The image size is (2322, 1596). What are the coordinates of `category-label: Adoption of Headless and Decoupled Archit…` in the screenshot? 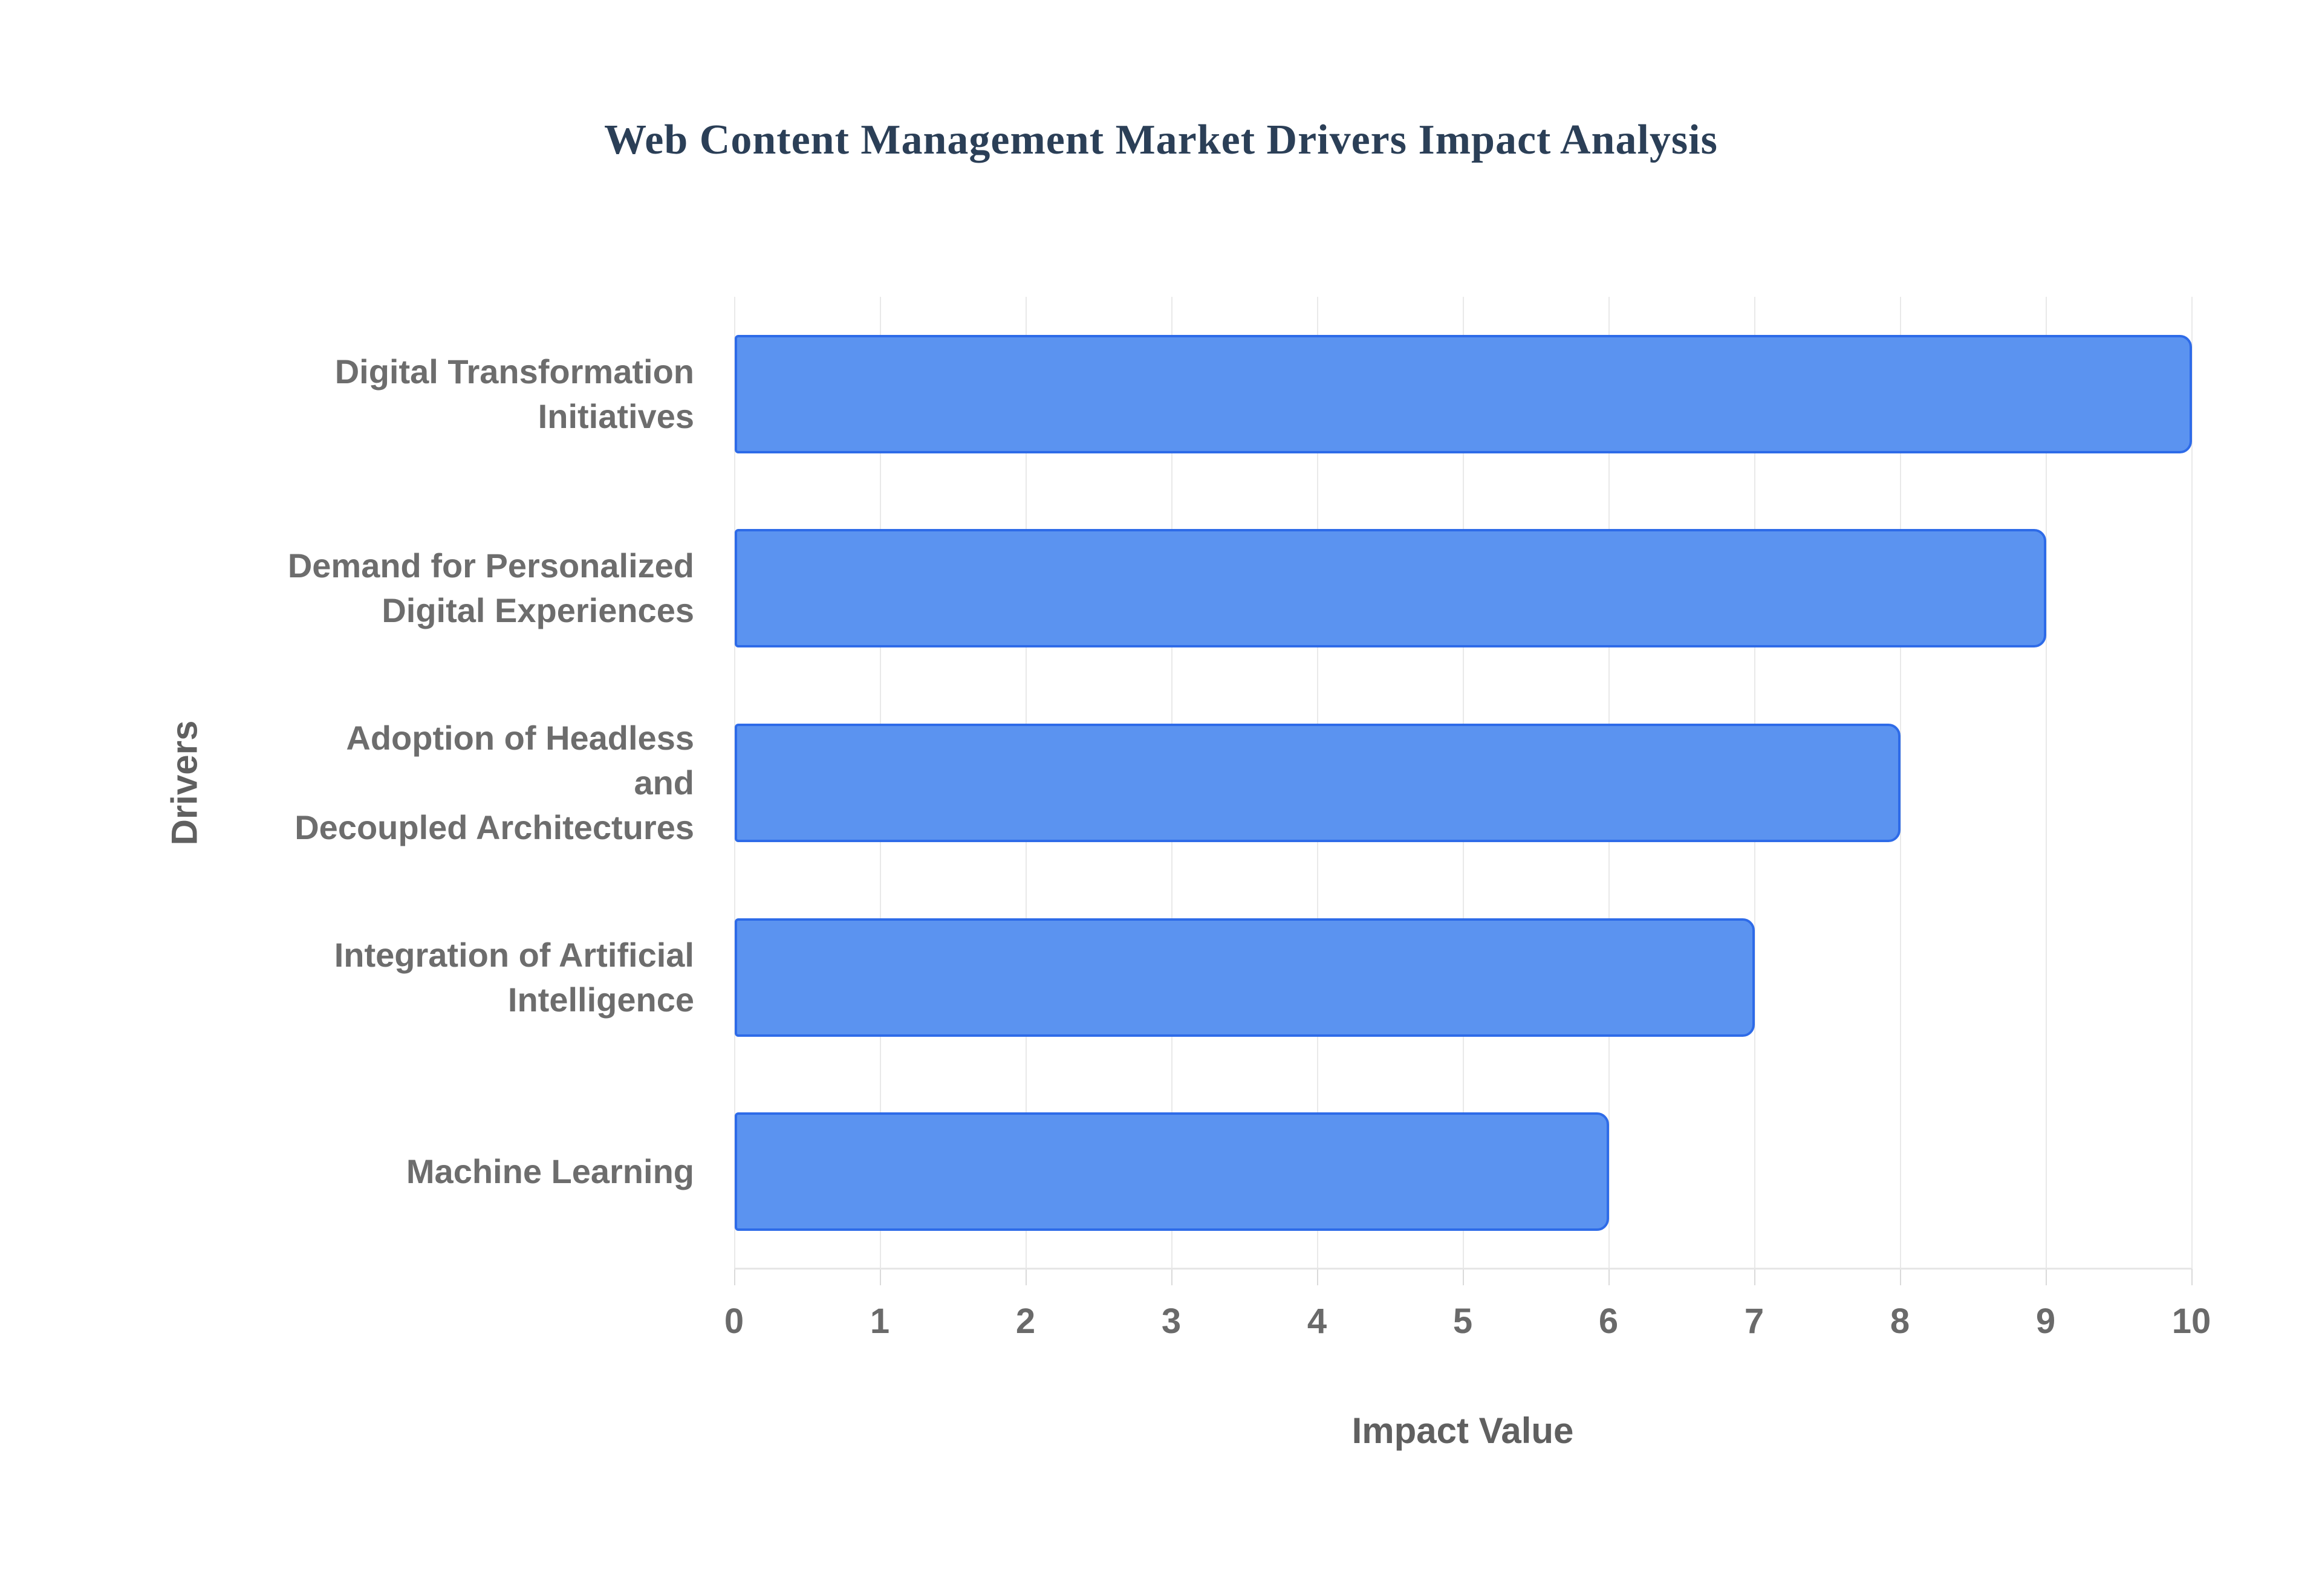 It's located at (494, 782).